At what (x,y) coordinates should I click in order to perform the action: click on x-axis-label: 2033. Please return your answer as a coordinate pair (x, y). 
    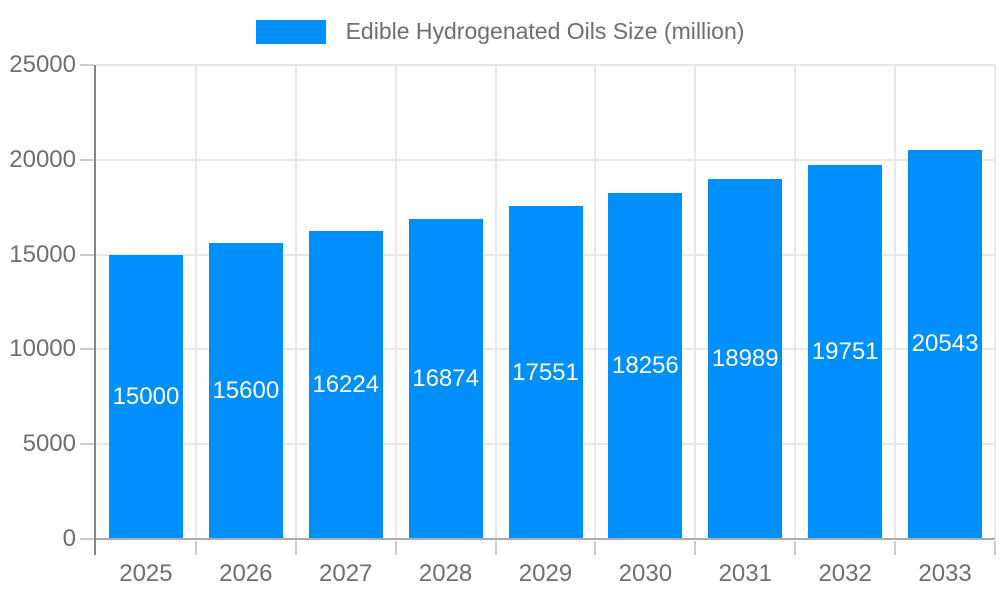
    Looking at the image, I should click on (945, 573).